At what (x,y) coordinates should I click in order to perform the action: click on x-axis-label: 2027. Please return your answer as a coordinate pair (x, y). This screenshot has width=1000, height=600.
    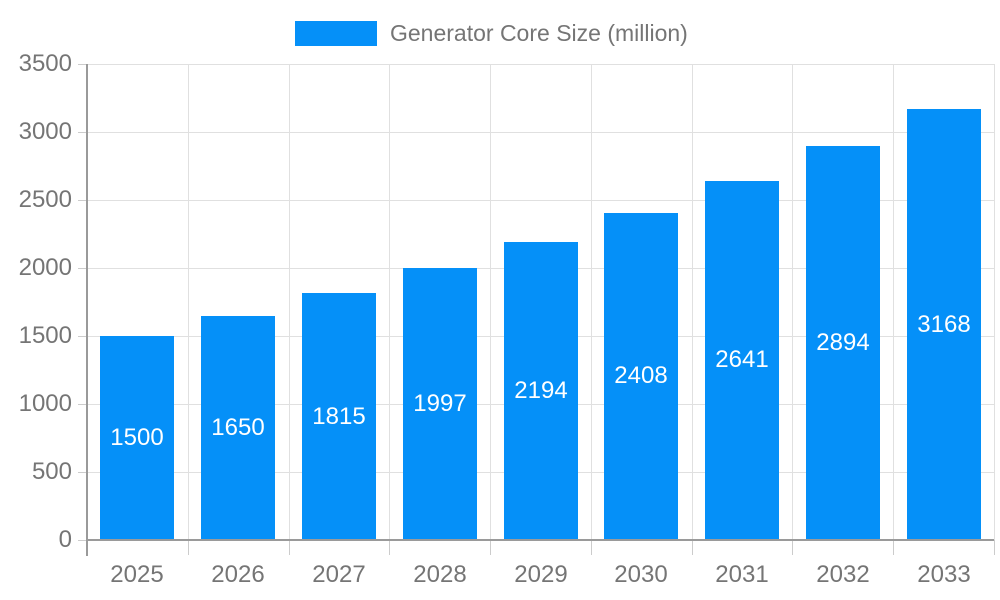
    Looking at the image, I should click on (339, 574).